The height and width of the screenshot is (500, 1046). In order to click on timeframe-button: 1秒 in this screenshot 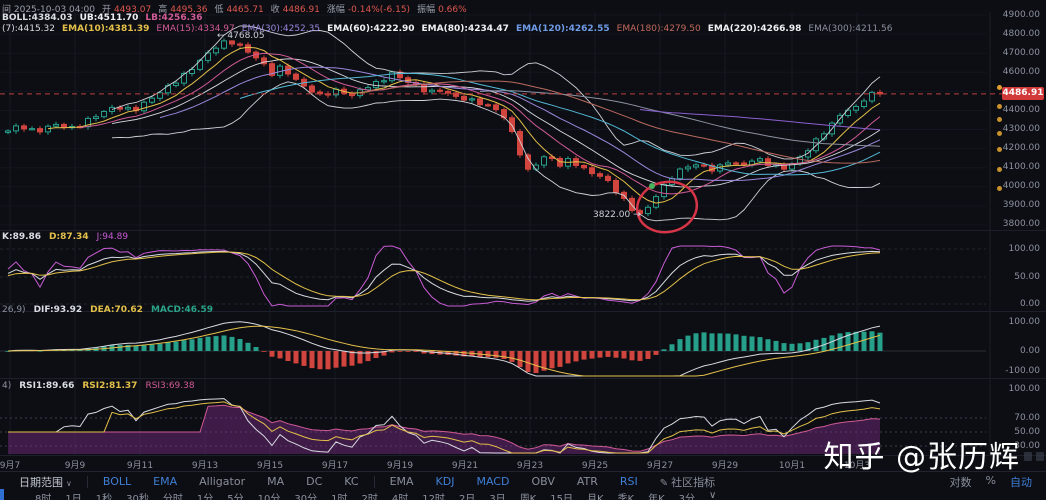, I will do `click(104, 497)`.